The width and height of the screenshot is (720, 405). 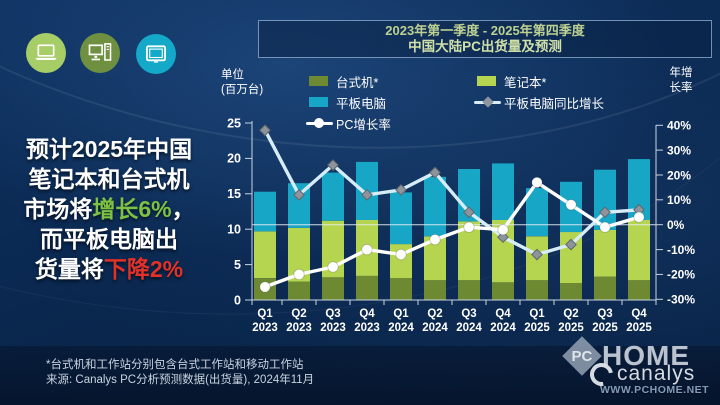 I want to click on right-axis-tick-label: 30%, so click(x=679, y=150).